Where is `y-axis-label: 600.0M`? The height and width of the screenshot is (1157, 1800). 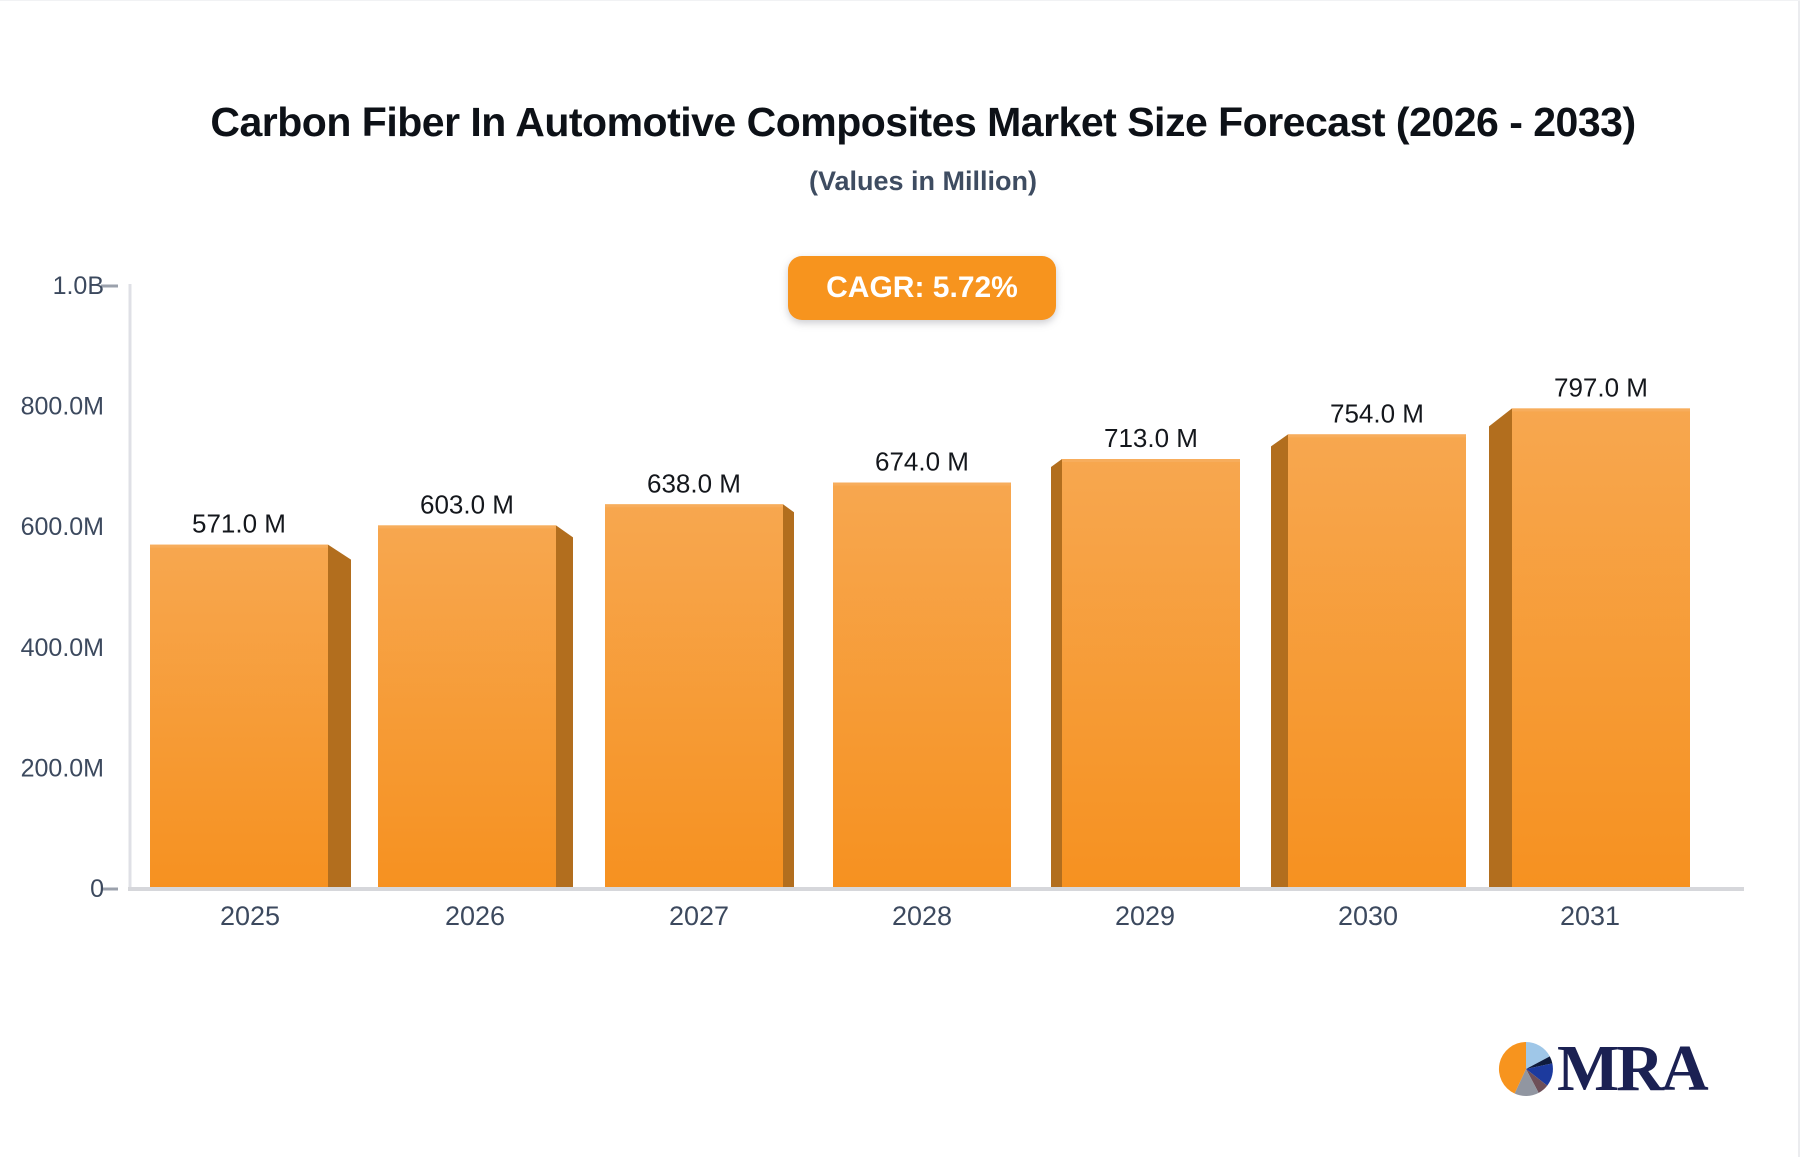 y-axis-label: 600.0M is located at coordinates (62, 527).